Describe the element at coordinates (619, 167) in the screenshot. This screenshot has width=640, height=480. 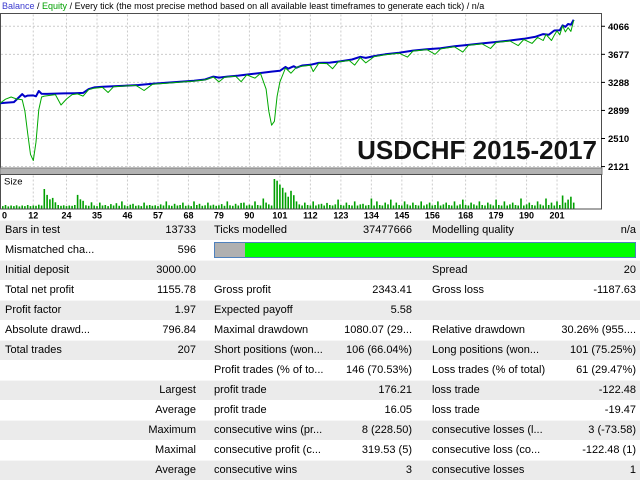
I see `y-axis-label: 2121` at that location.